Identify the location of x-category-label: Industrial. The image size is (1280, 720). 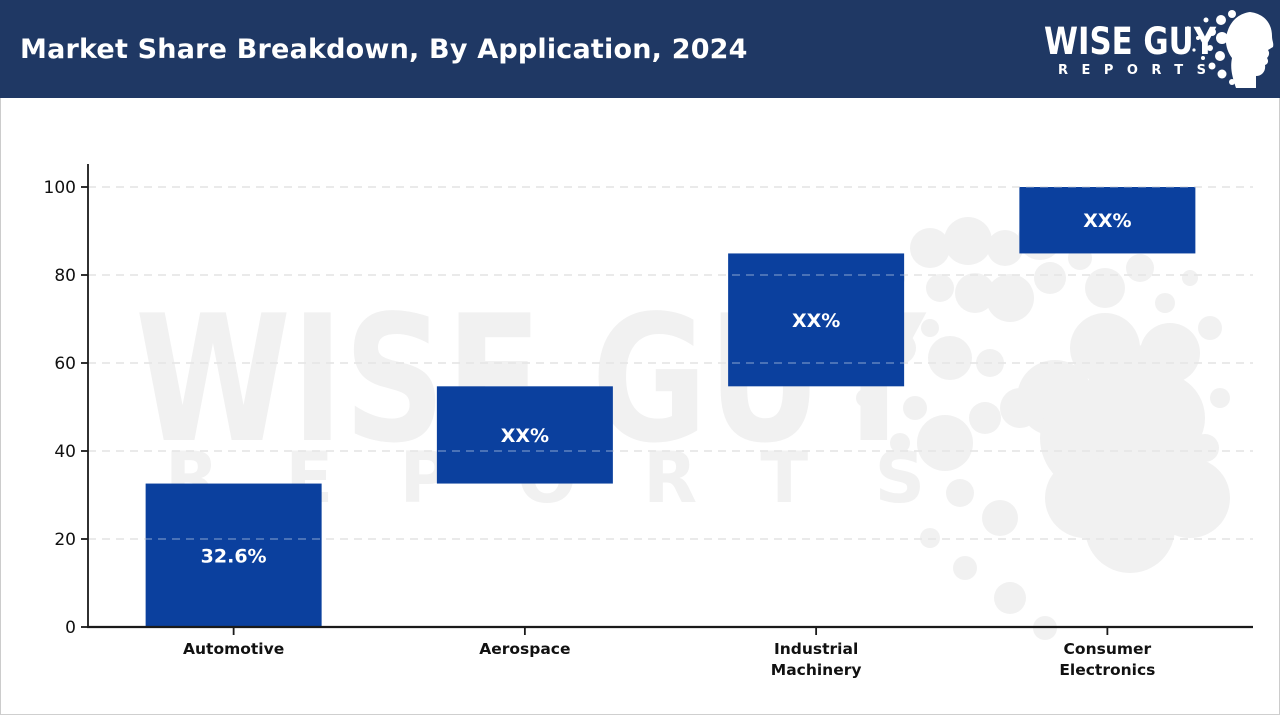
(816, 649).